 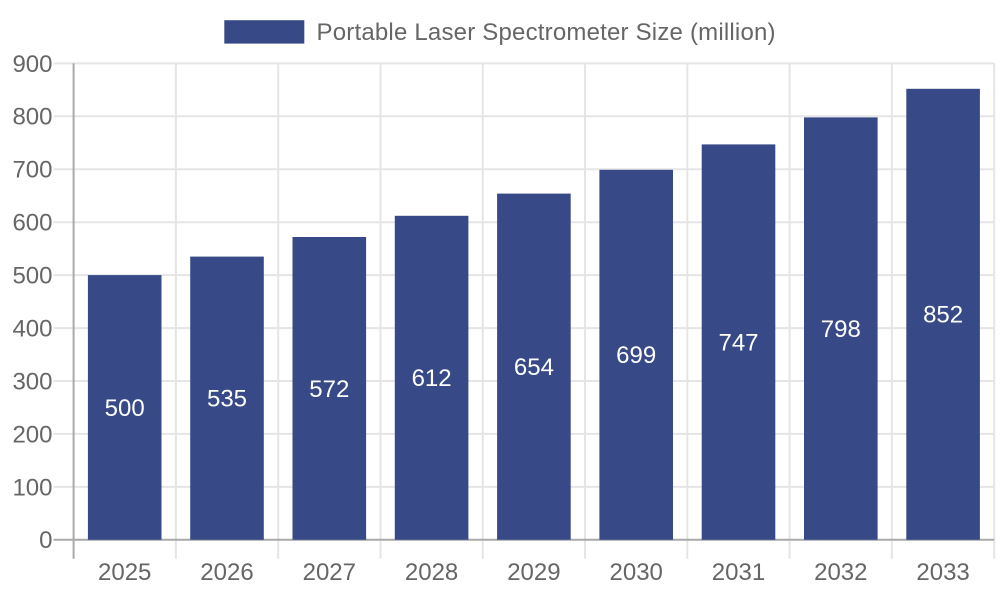 What do you see at coordinates (841, 329) in the screenshot?
I see `svg-text: 798` at bounding box center [841, 329].